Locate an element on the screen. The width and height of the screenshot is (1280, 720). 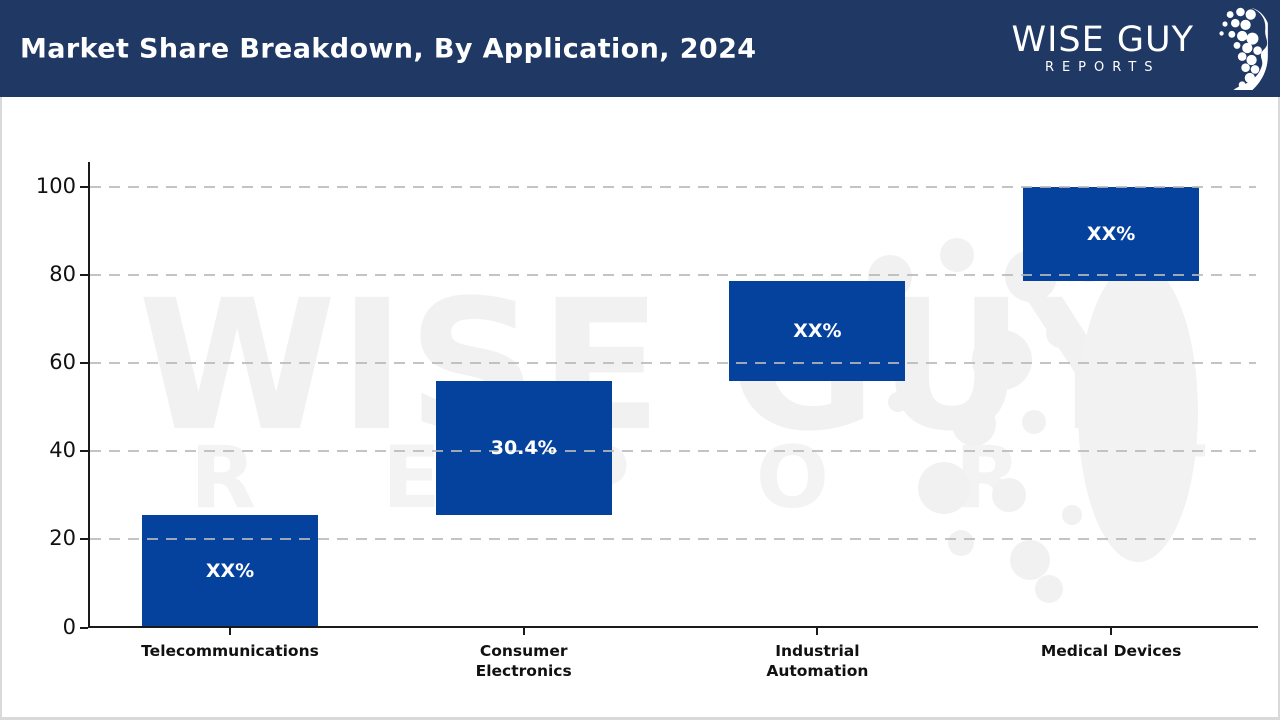
category-label: Consumer Electronics is located at coordinates (524, 661).